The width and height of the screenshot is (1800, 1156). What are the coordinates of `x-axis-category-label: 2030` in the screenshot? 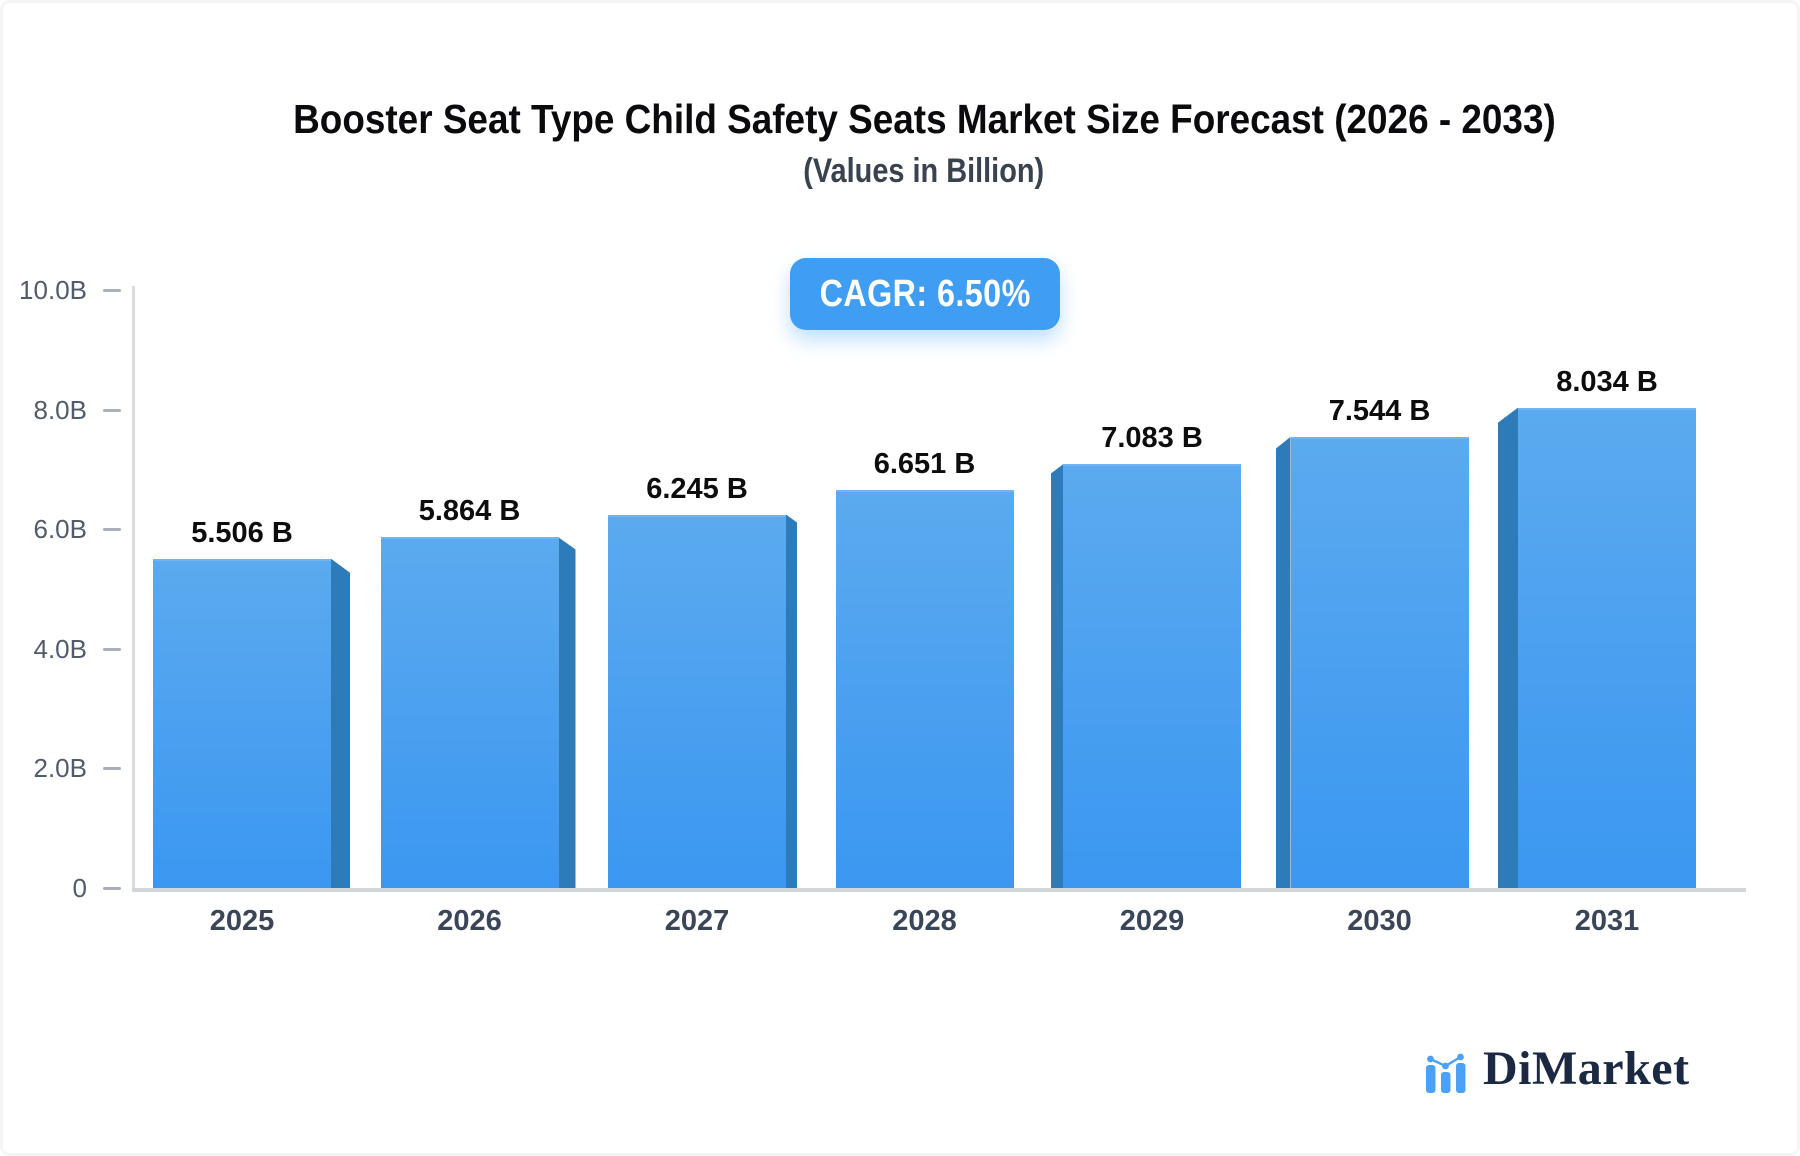 It's located at (1379, 921).